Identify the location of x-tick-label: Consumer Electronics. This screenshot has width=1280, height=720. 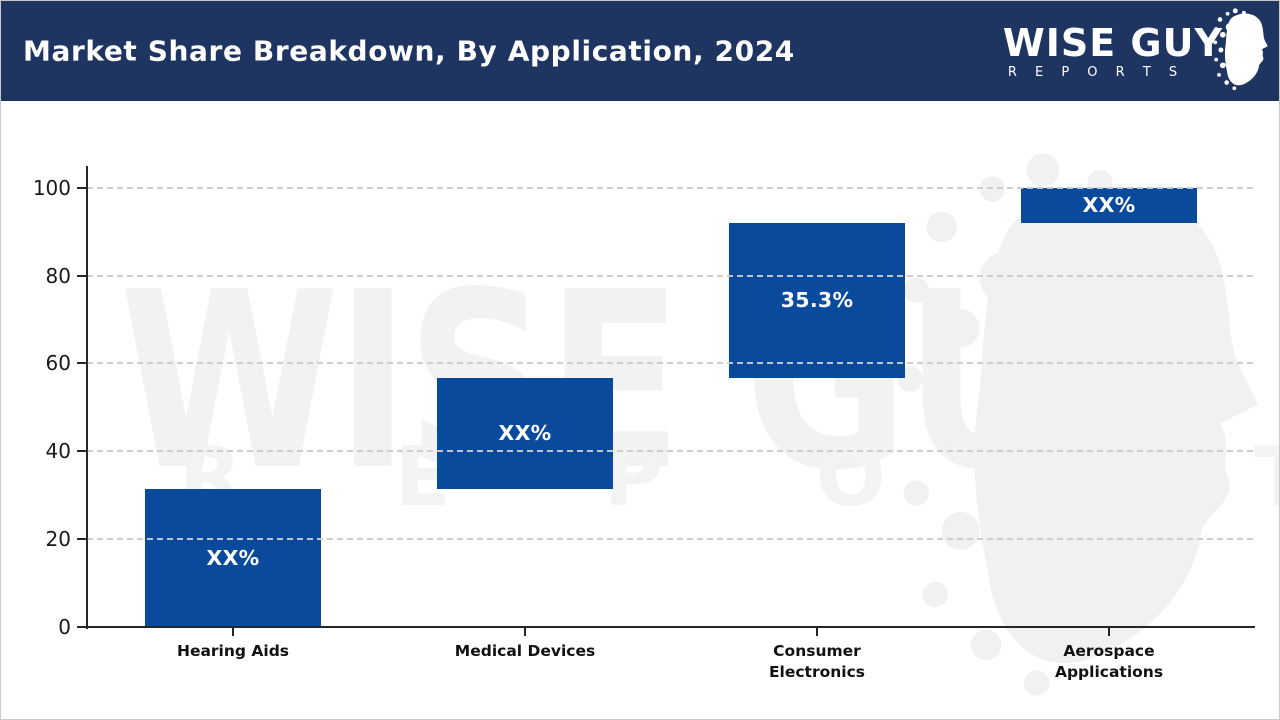
(817, 661).